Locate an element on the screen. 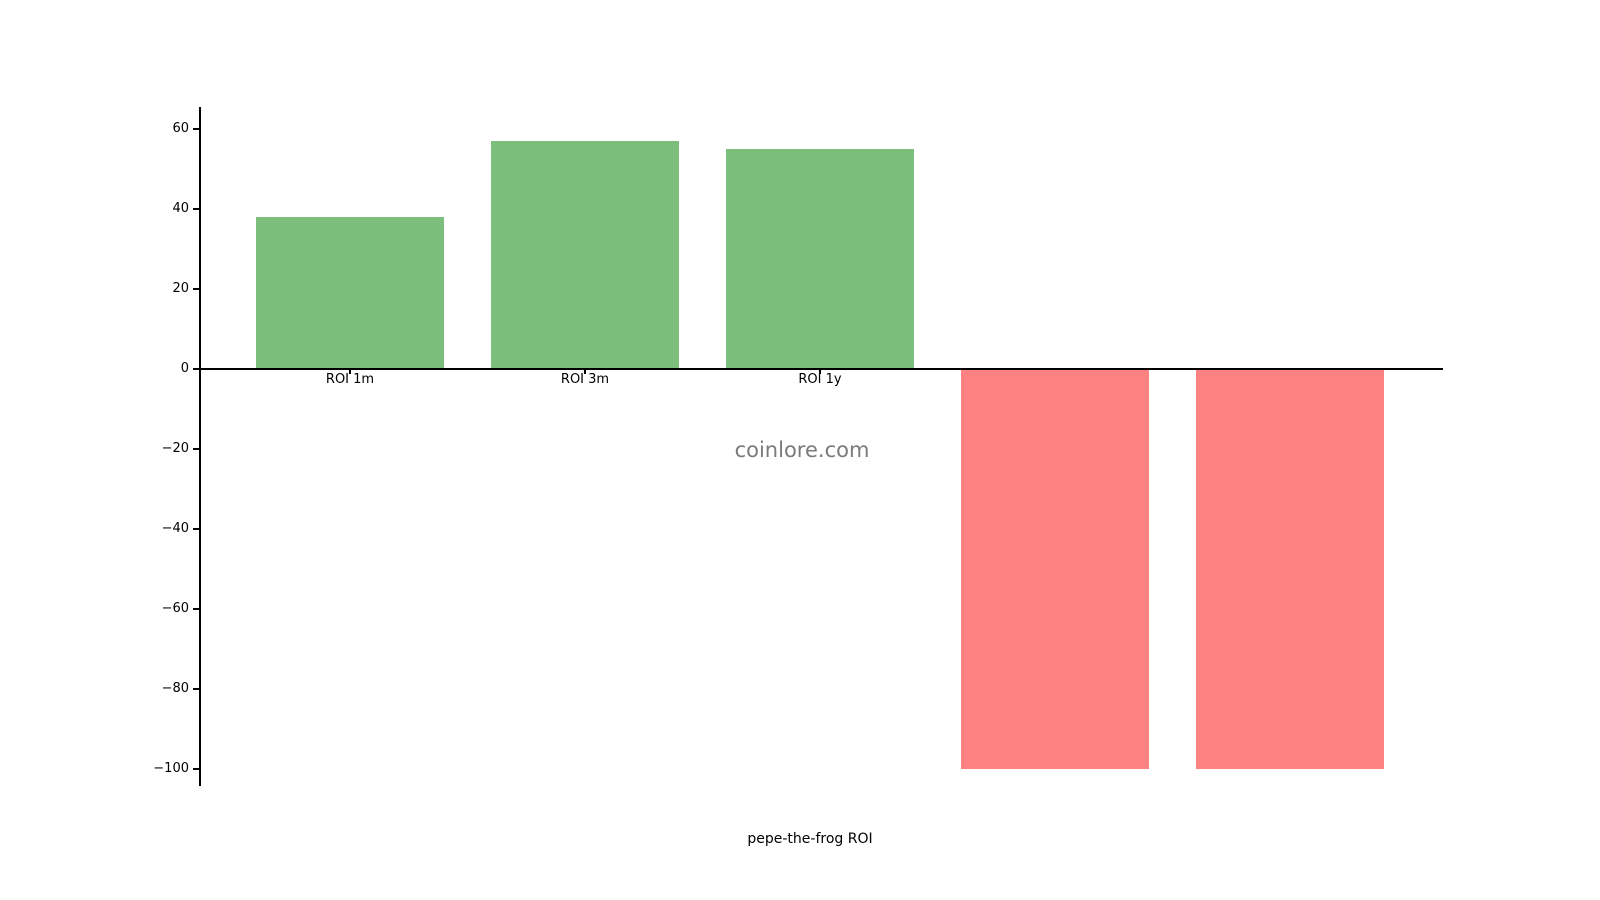 Image resolution: width=1600 pixels, height=900 pixels. y-tick-label: −100 is located at coordinates (171, 768).